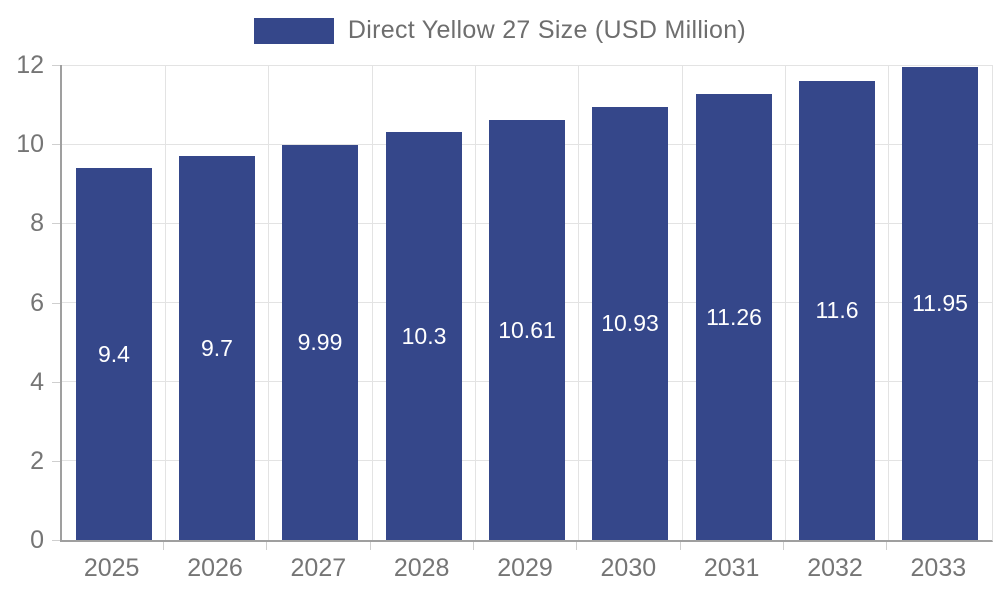  Describe the element at coordinates (421, 568) in the screenshot. I see `x-axis-tick-label: 2028` at that location.